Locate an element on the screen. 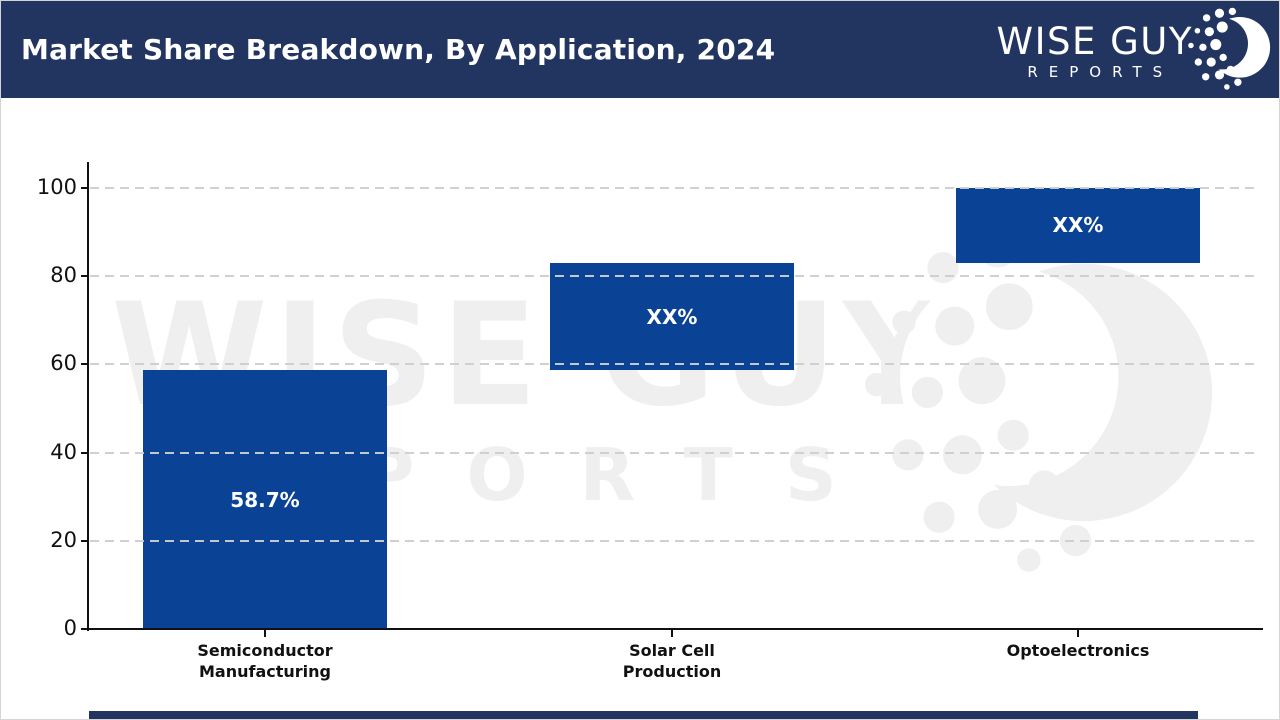 The image size is (1280, 720). y-tick-label: 100 is located at coordinates (56, 187).